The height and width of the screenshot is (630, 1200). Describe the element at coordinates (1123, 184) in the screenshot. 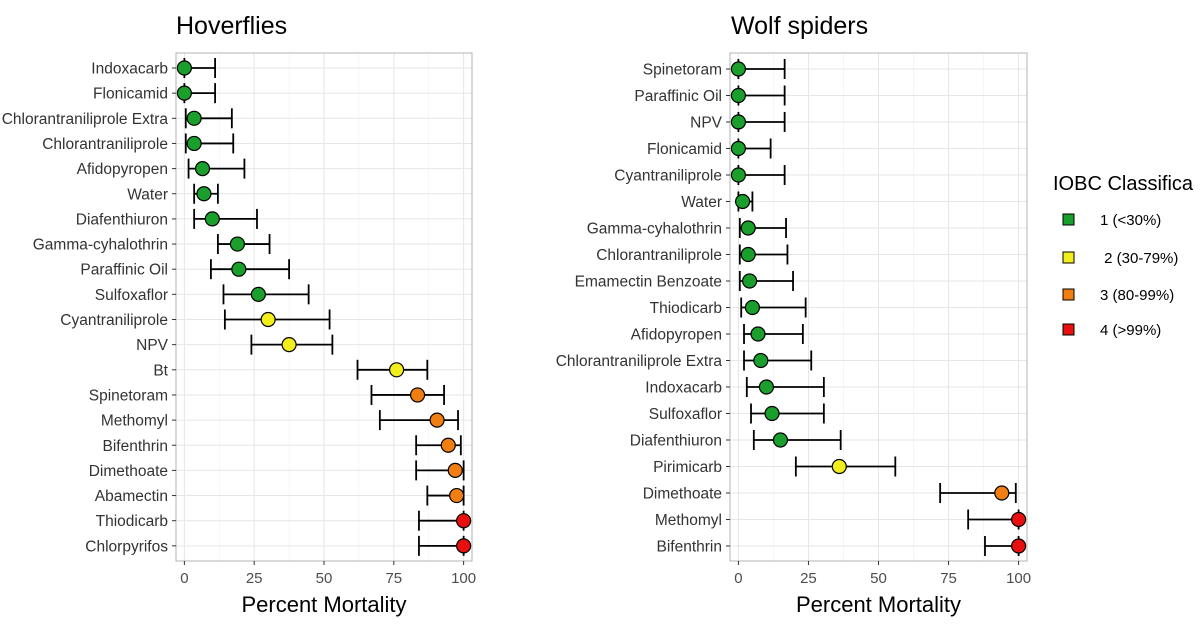

I see `legend-title: IOBC Classifica` at that location.